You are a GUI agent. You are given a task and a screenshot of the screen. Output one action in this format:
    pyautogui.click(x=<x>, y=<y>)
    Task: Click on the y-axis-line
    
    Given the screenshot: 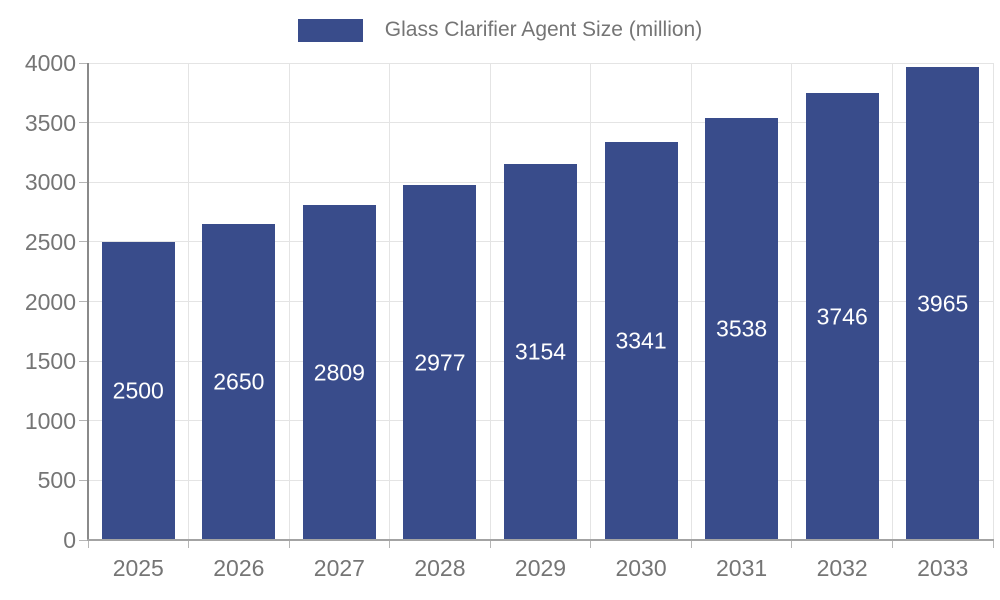 What is the action you would take?
    pyautogui.click(x=88, y=301)
    